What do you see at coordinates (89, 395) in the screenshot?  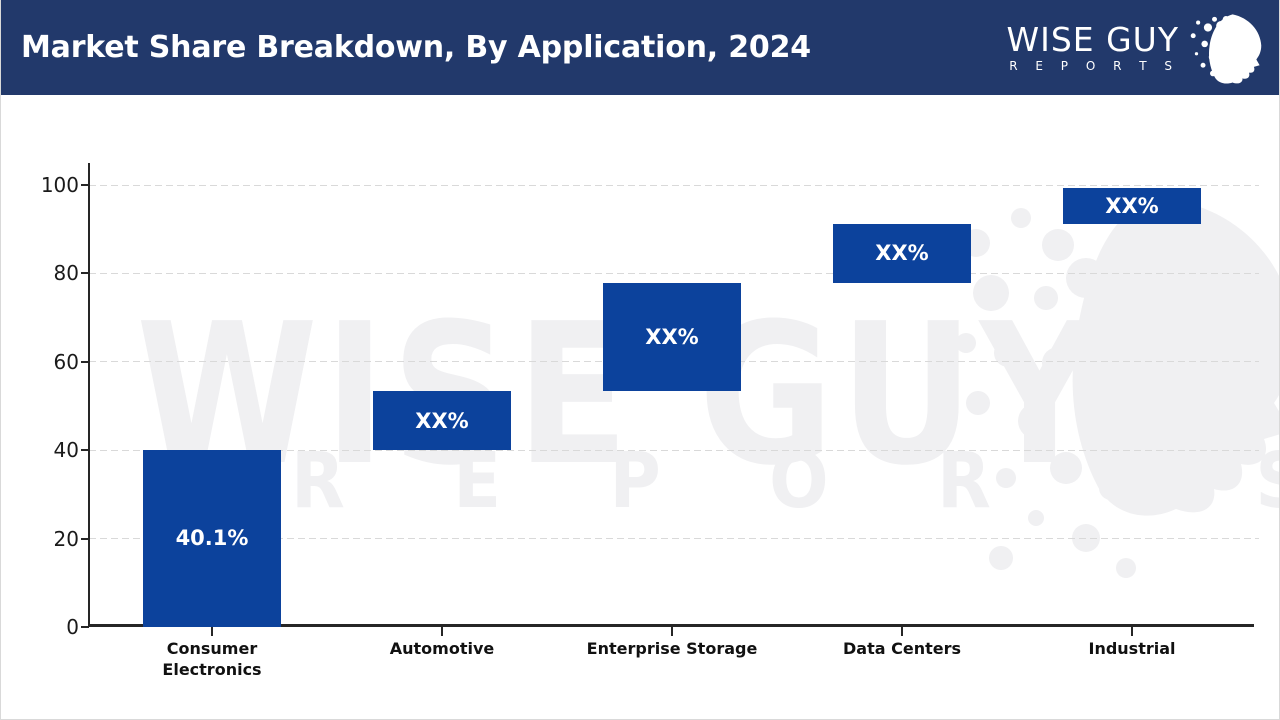 I see `y-axis` at bounding box center [89, 395].